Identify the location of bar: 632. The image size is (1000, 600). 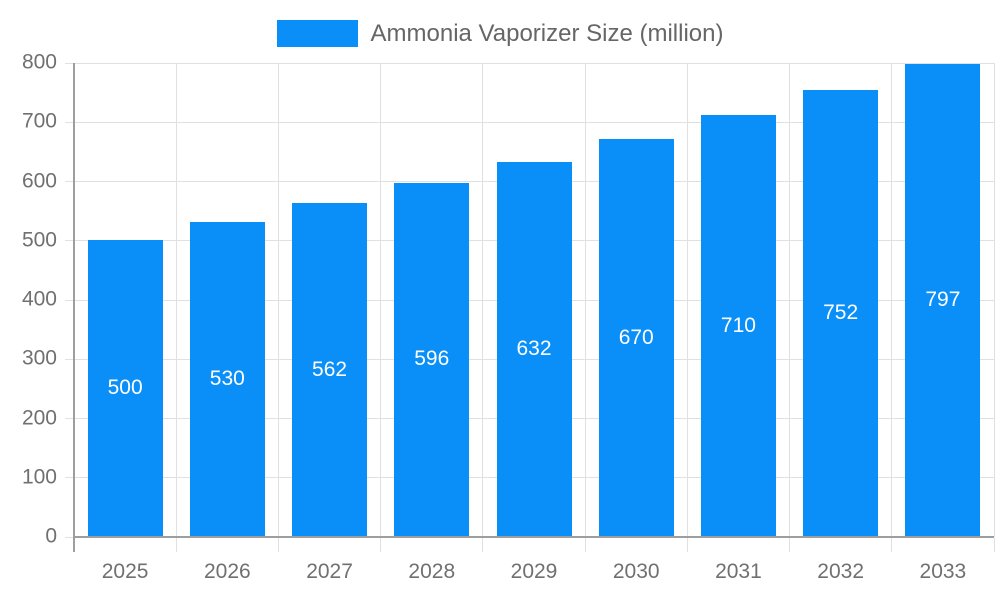
(534, 348).